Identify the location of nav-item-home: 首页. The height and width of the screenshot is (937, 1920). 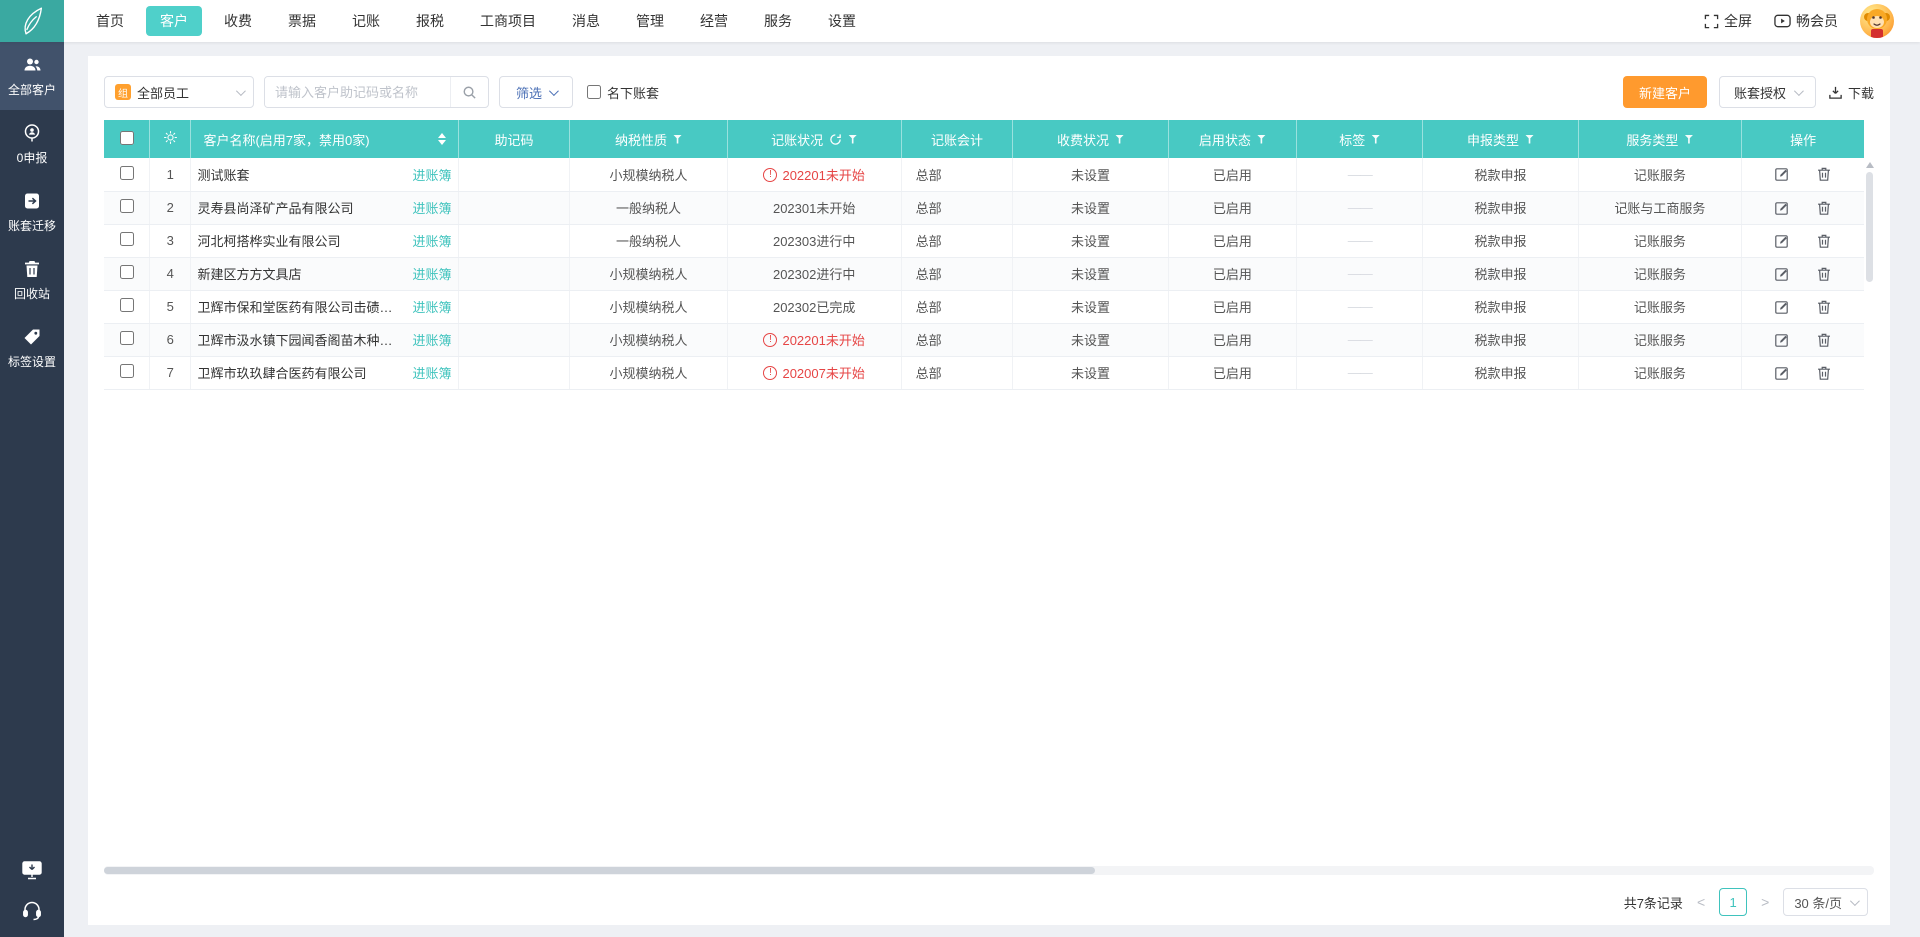
(110, 21).